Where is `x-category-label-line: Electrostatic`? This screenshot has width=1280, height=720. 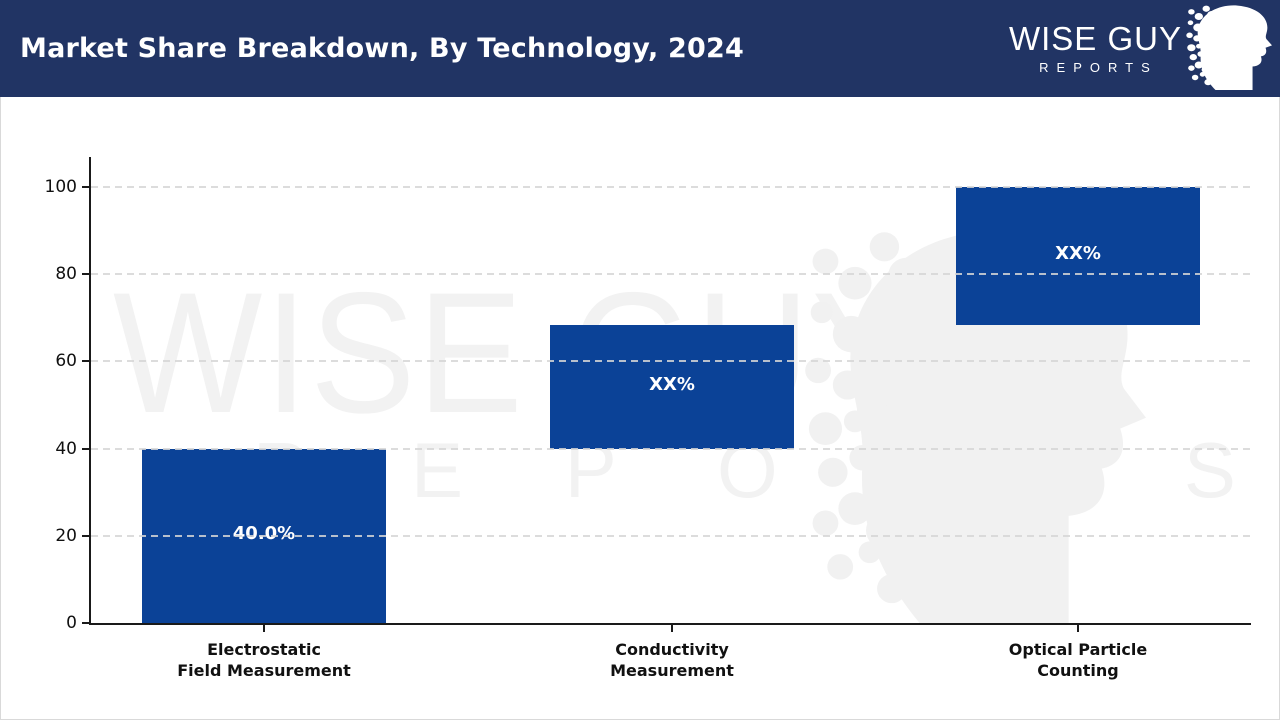 x-category-label-line: Electrostatic is located at coordinates (264, 649).